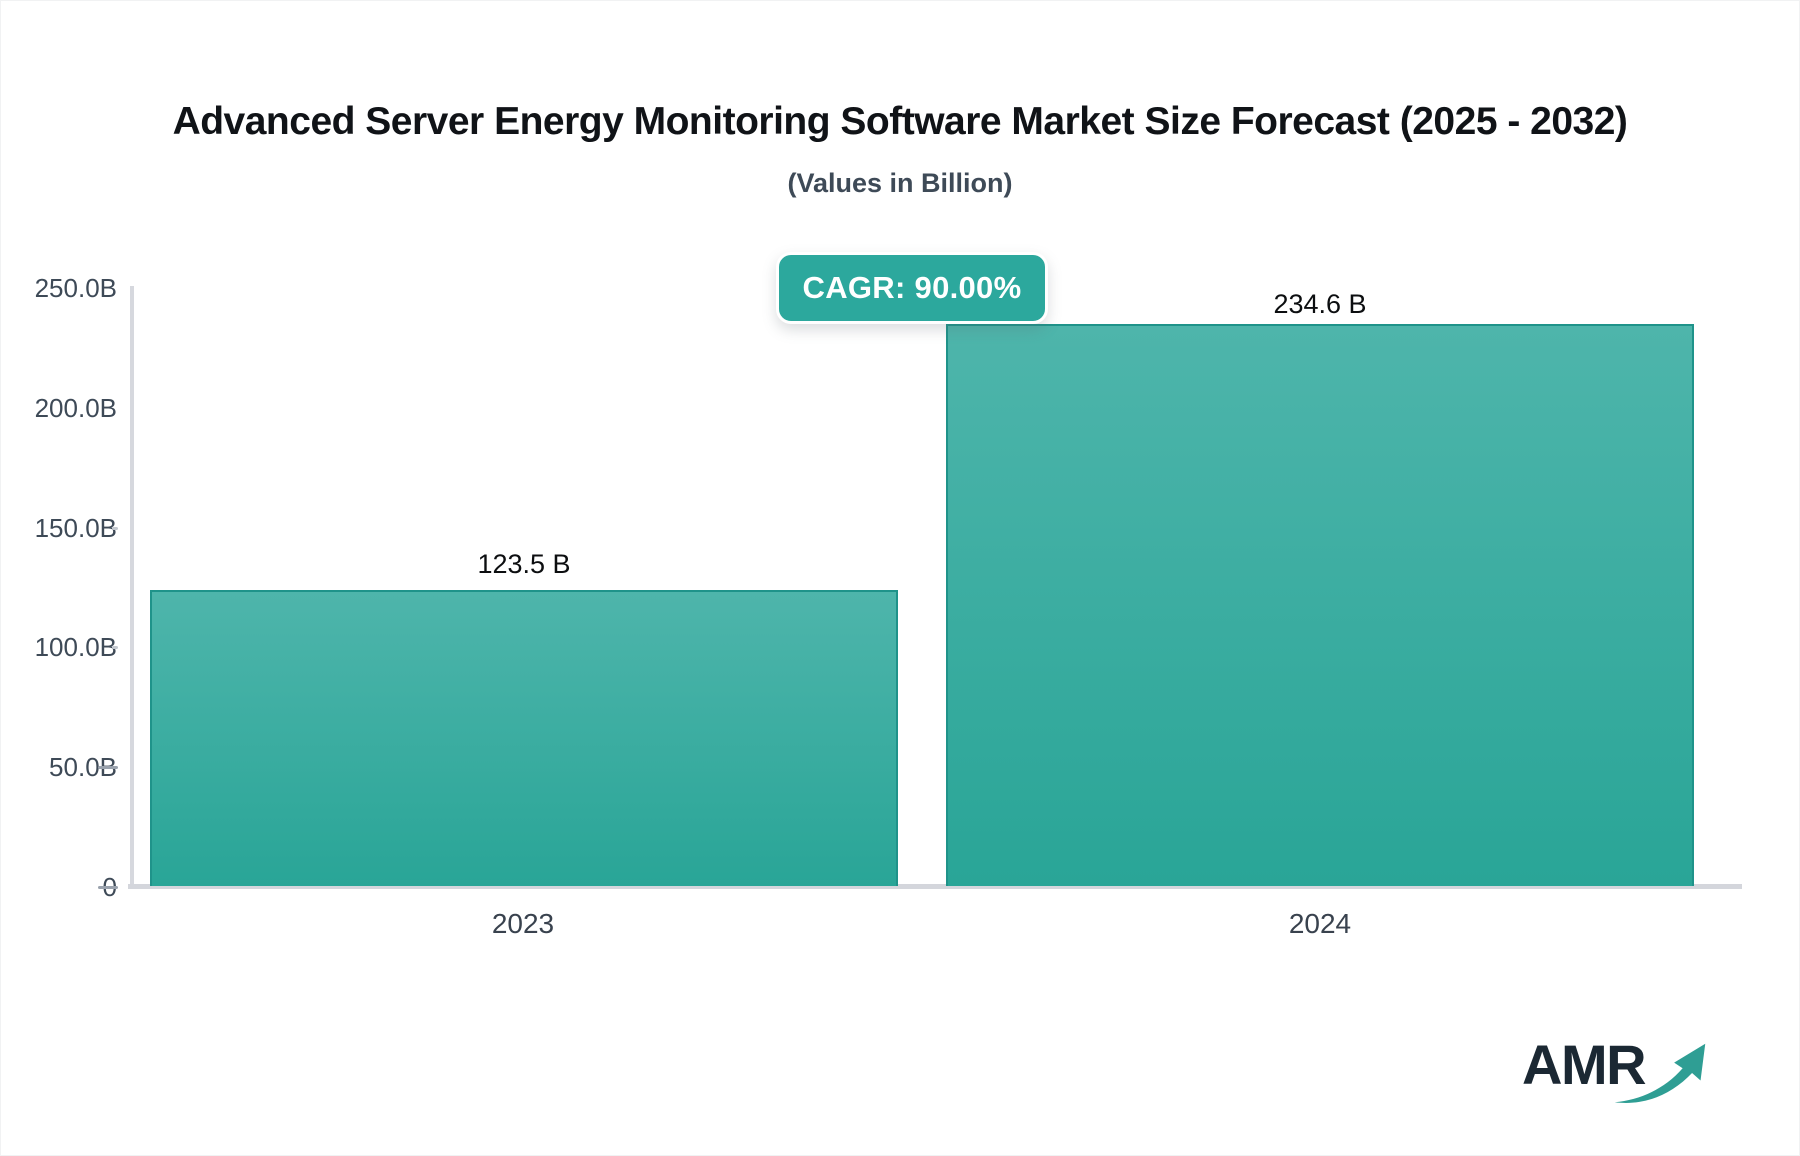  What do you see at coordinates (75, 408) in the screenshot?
I see `y-axis-label-200: 200.0B` at bounding box center [75, 408].